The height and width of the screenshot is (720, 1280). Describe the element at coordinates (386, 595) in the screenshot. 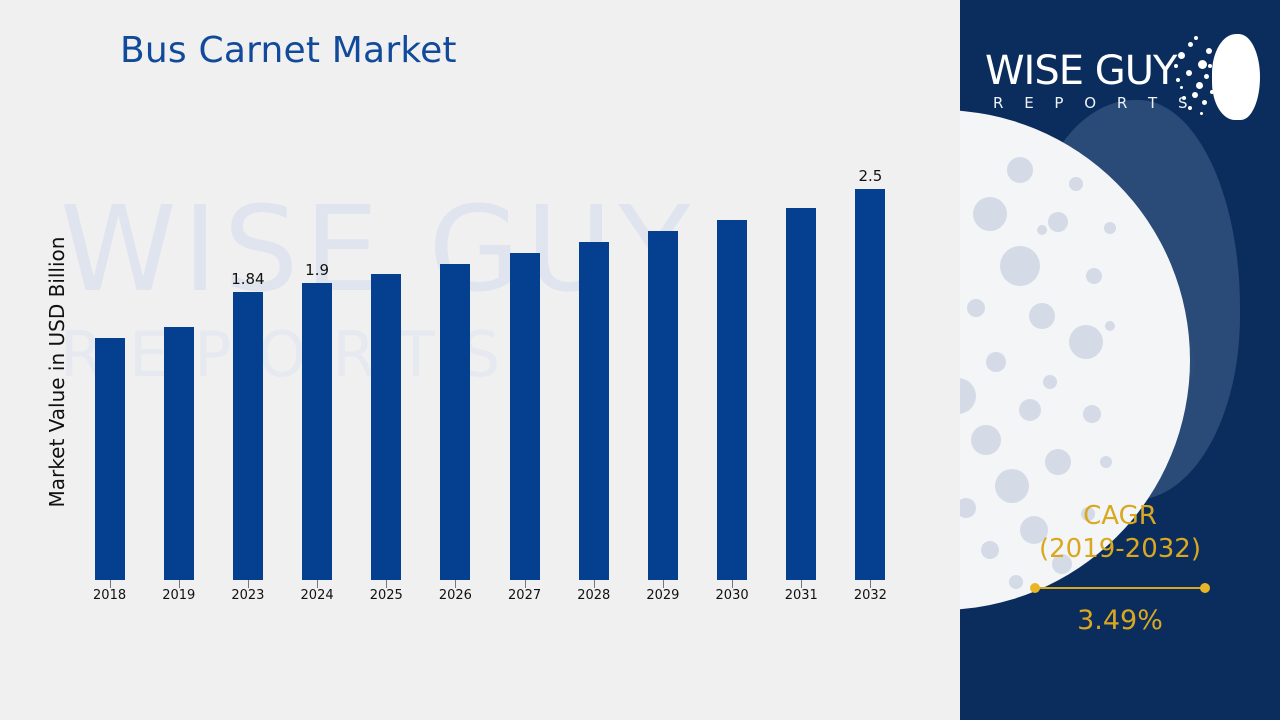

I see `x-axis-label-2025: 2025` at that location.